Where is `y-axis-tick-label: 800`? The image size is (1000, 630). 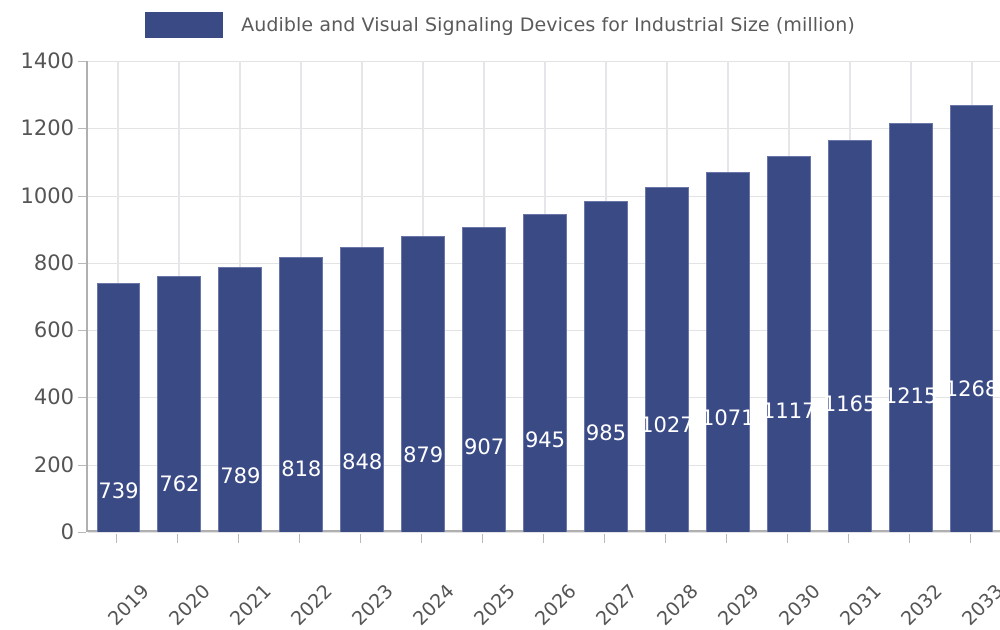 y-axis-tick-label: 800 is located at coordinates (53, 262).